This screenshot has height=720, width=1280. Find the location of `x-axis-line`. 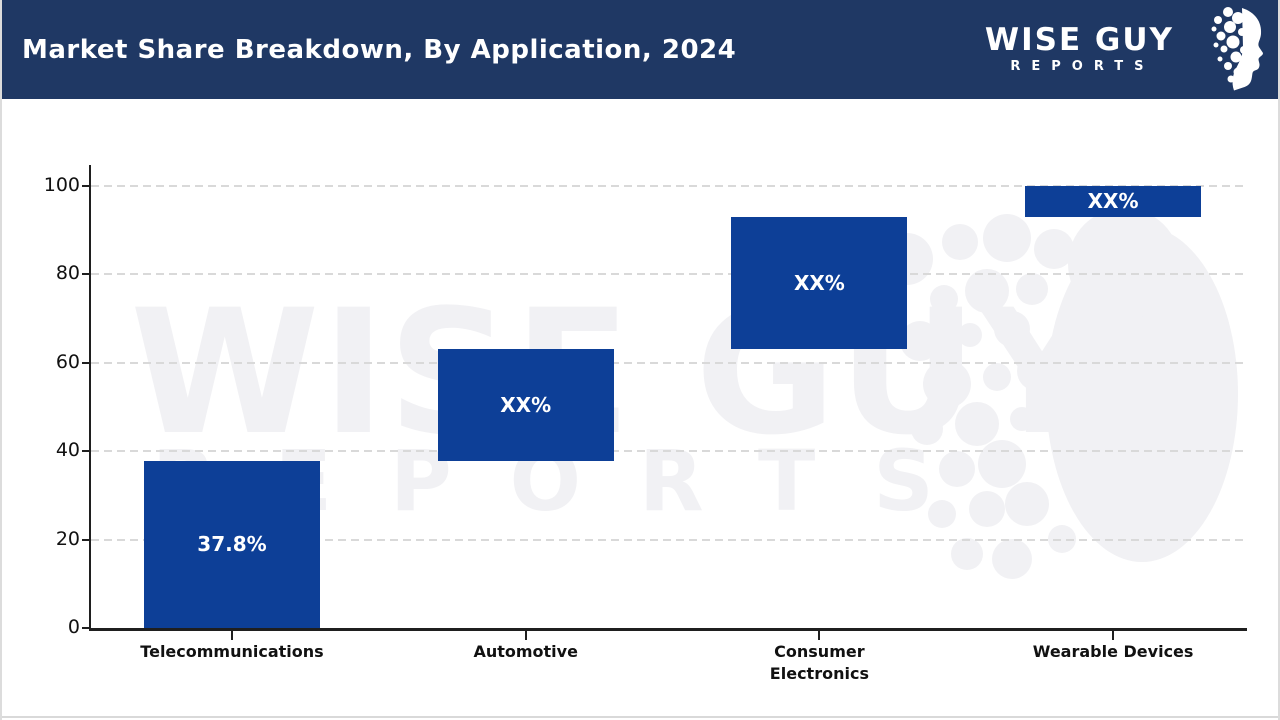

x-axis-line is located at coordinates (668, 629).